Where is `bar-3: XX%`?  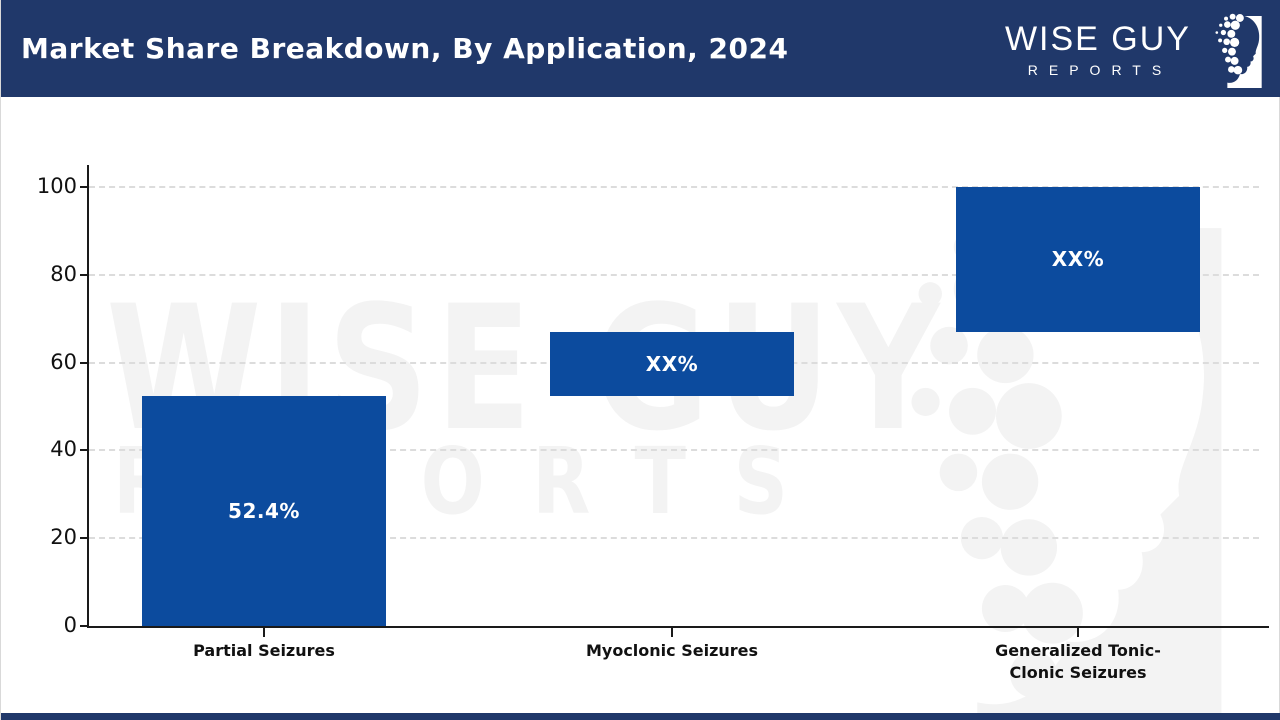
bar-3: XX% is located at coordinates (1078, 259).